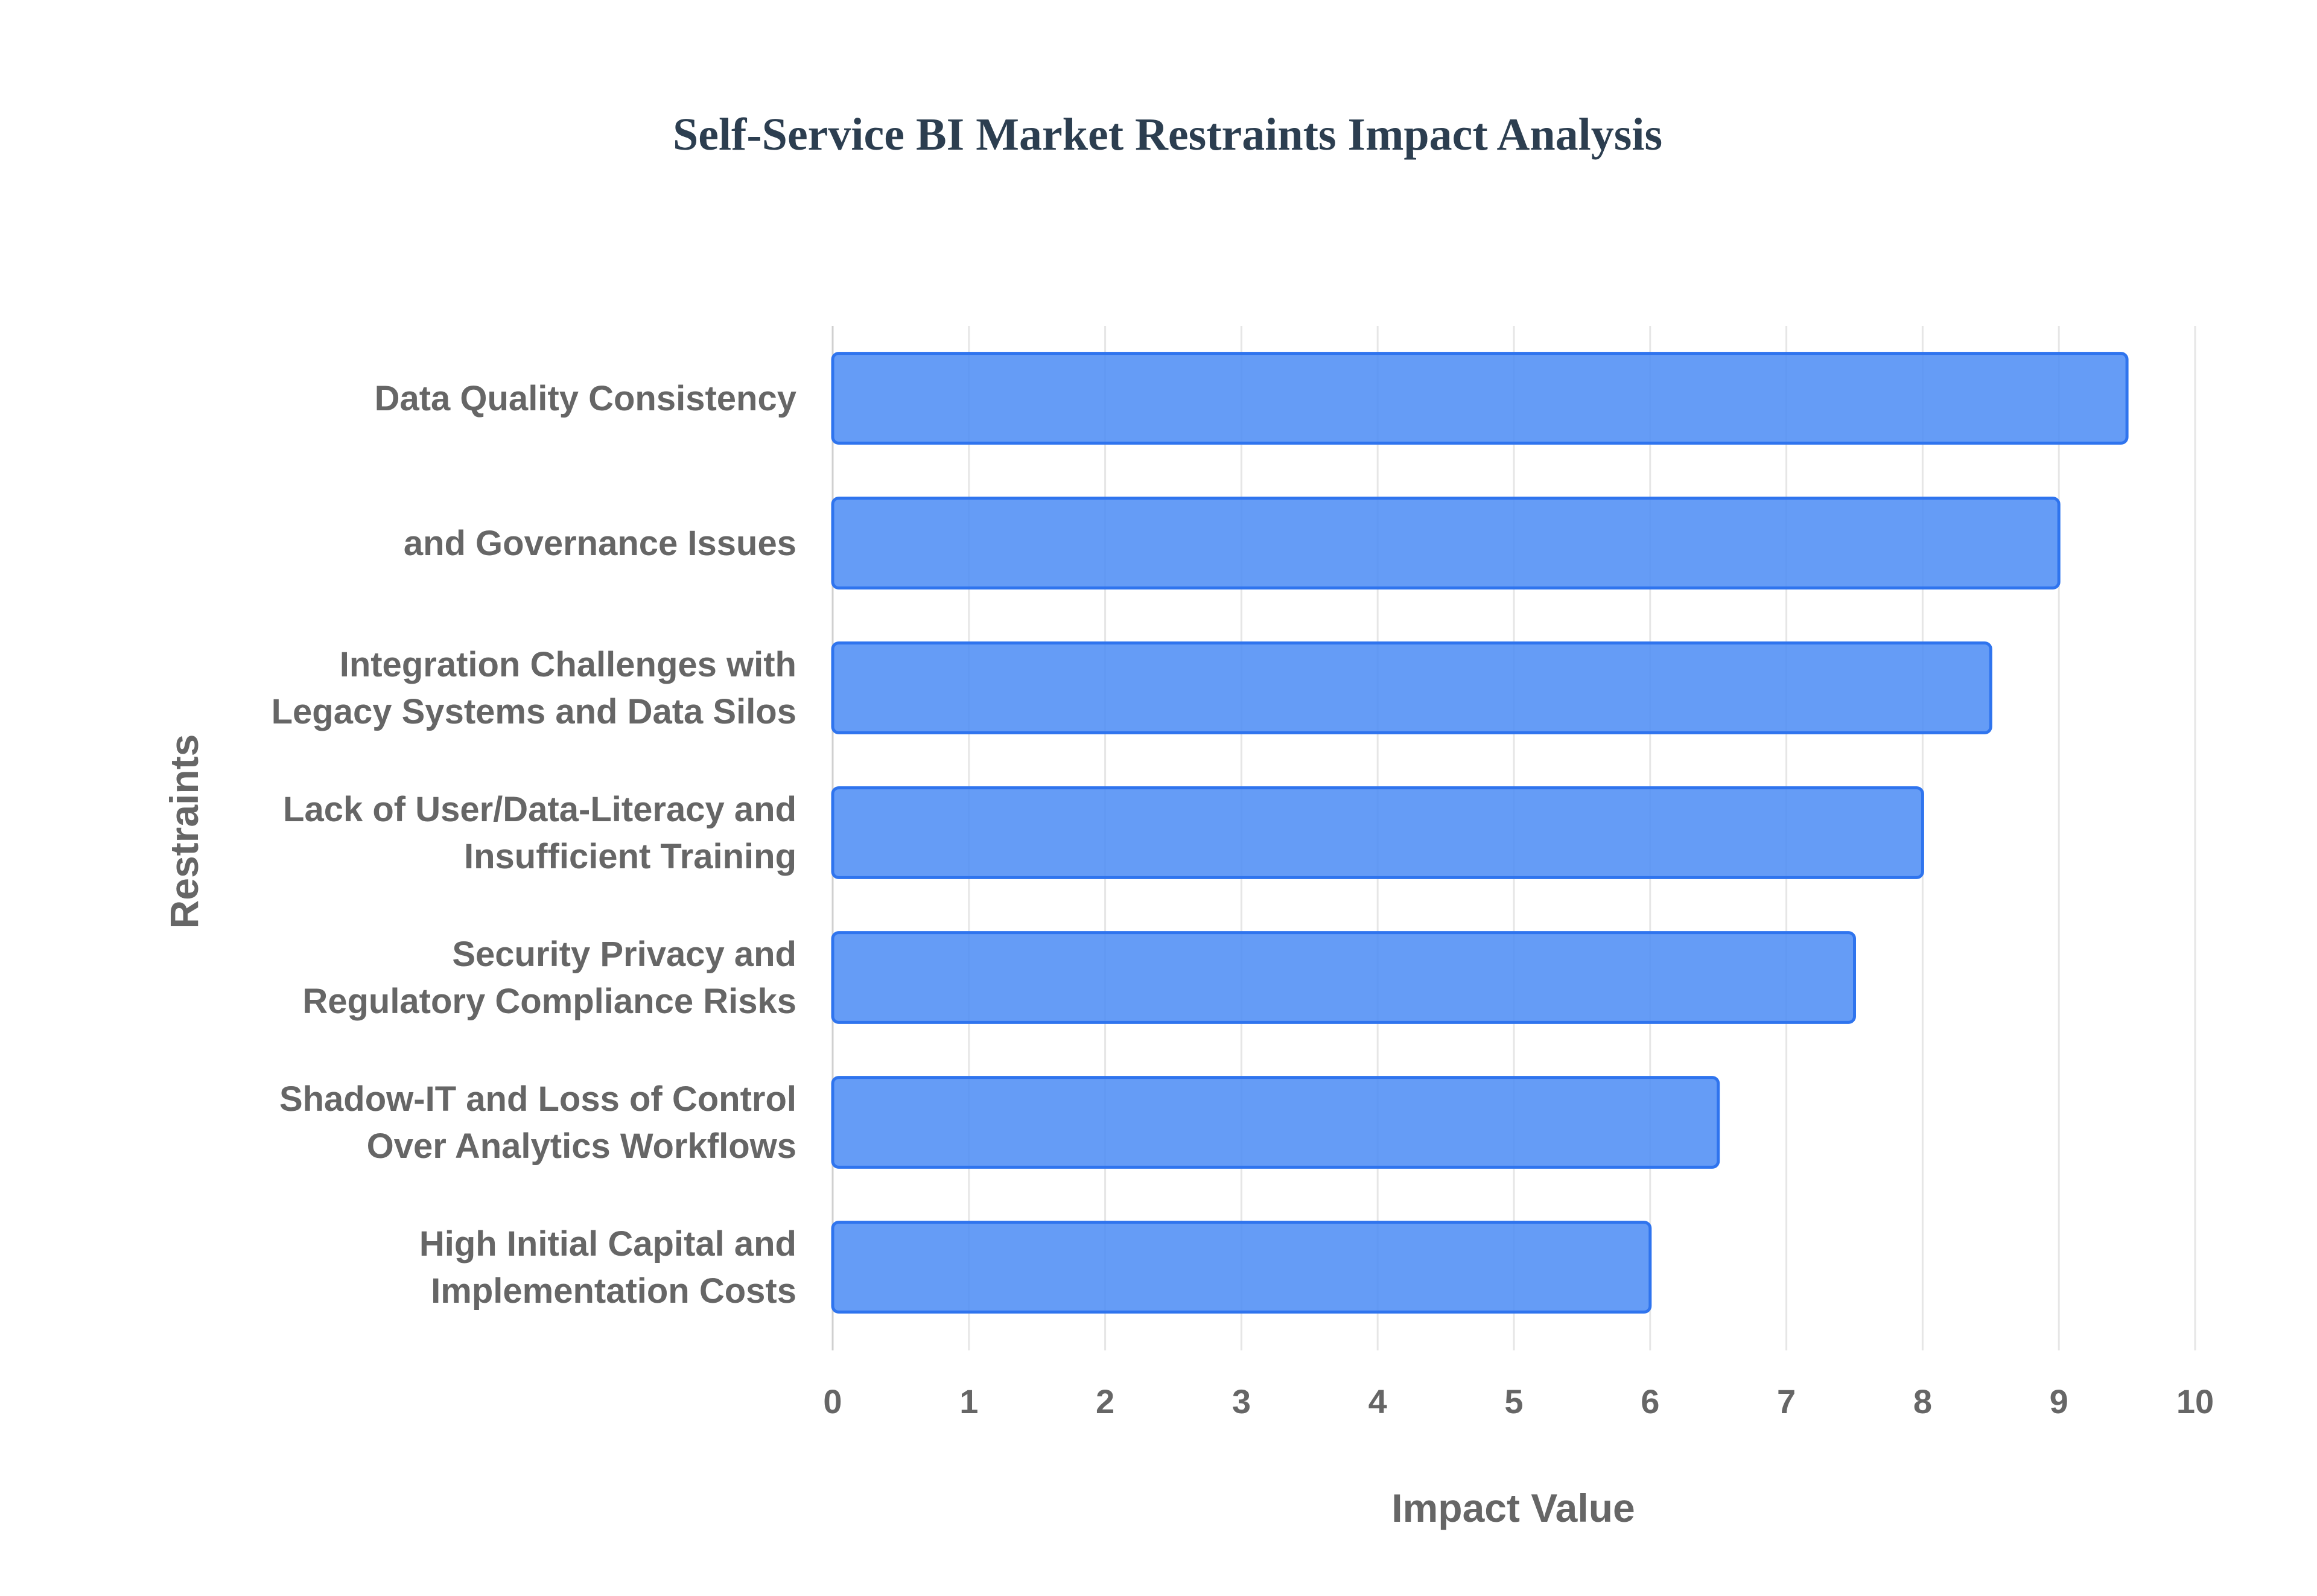 This screenshot has width=2317, height=1596. I want to click on y-category-label-line: Insufficient Training, so click(630, 857).